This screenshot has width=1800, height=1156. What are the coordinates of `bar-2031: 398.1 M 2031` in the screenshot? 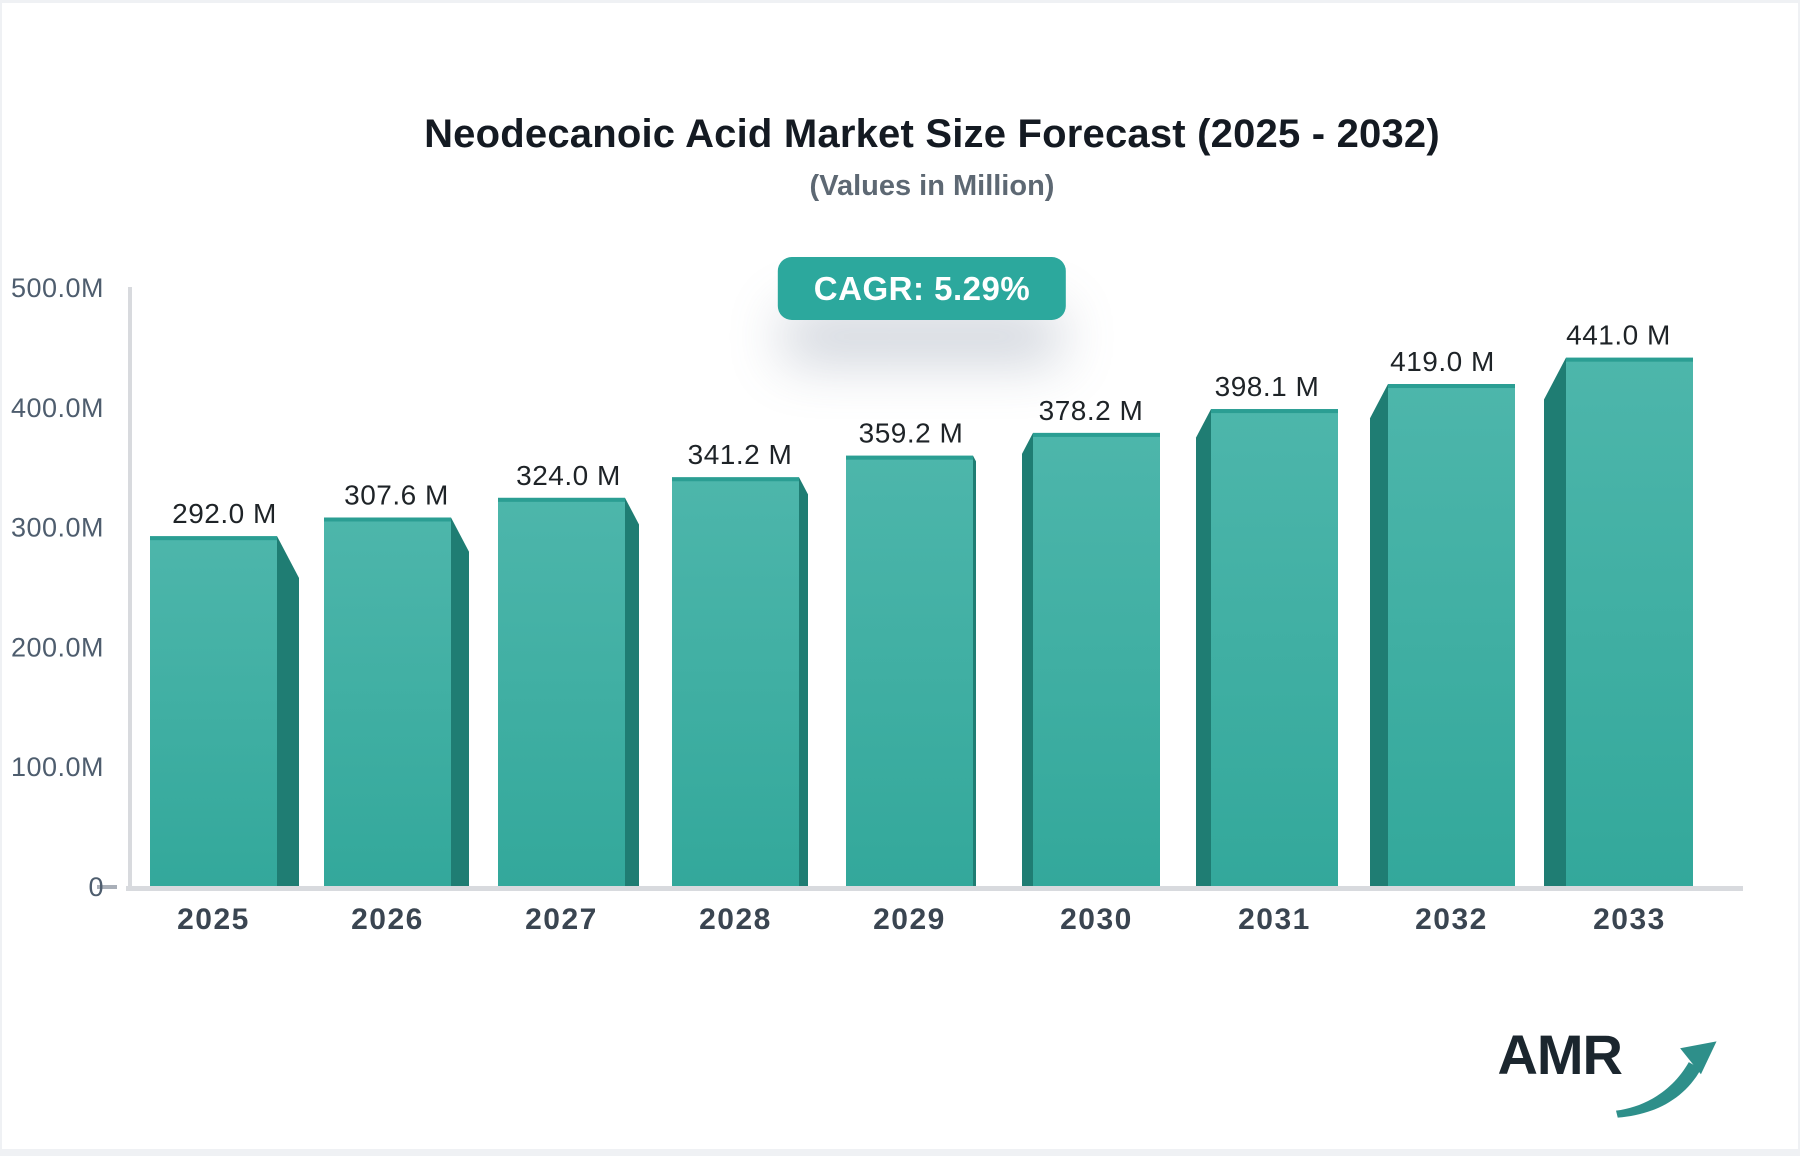 It's located at (1267, 653).